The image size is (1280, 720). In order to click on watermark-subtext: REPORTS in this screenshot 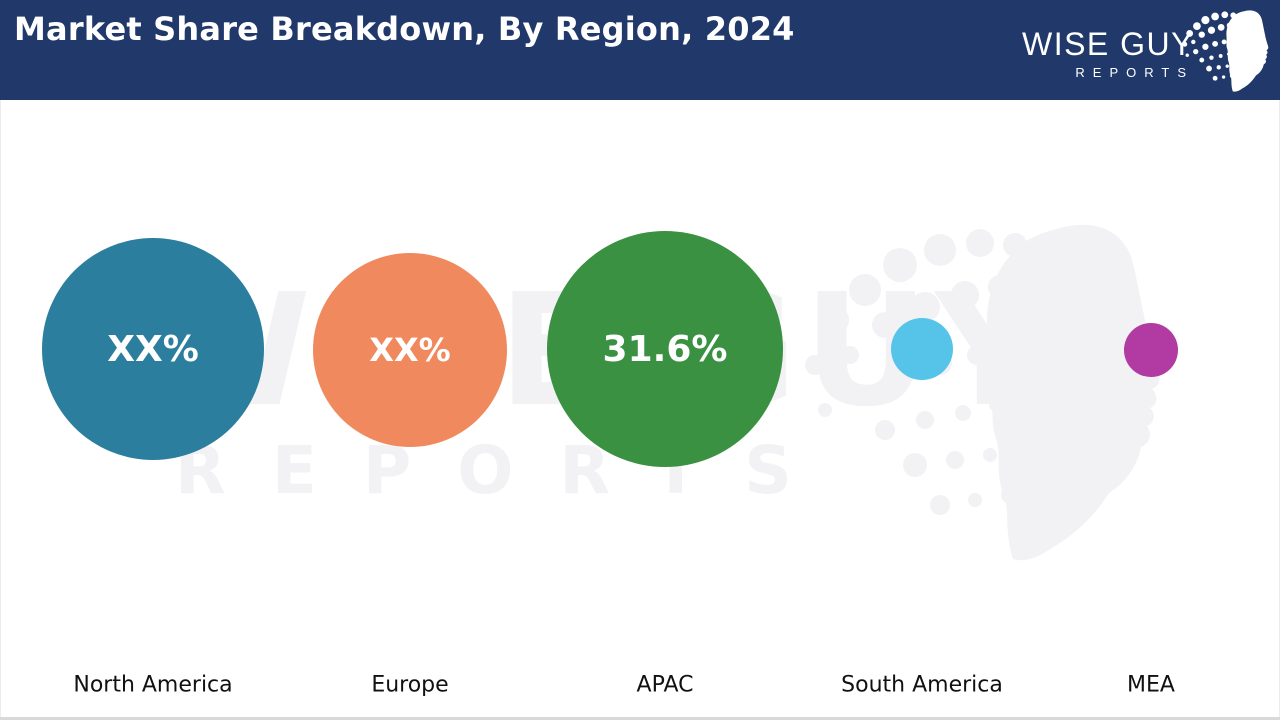, I will do `click(506, 470)`.